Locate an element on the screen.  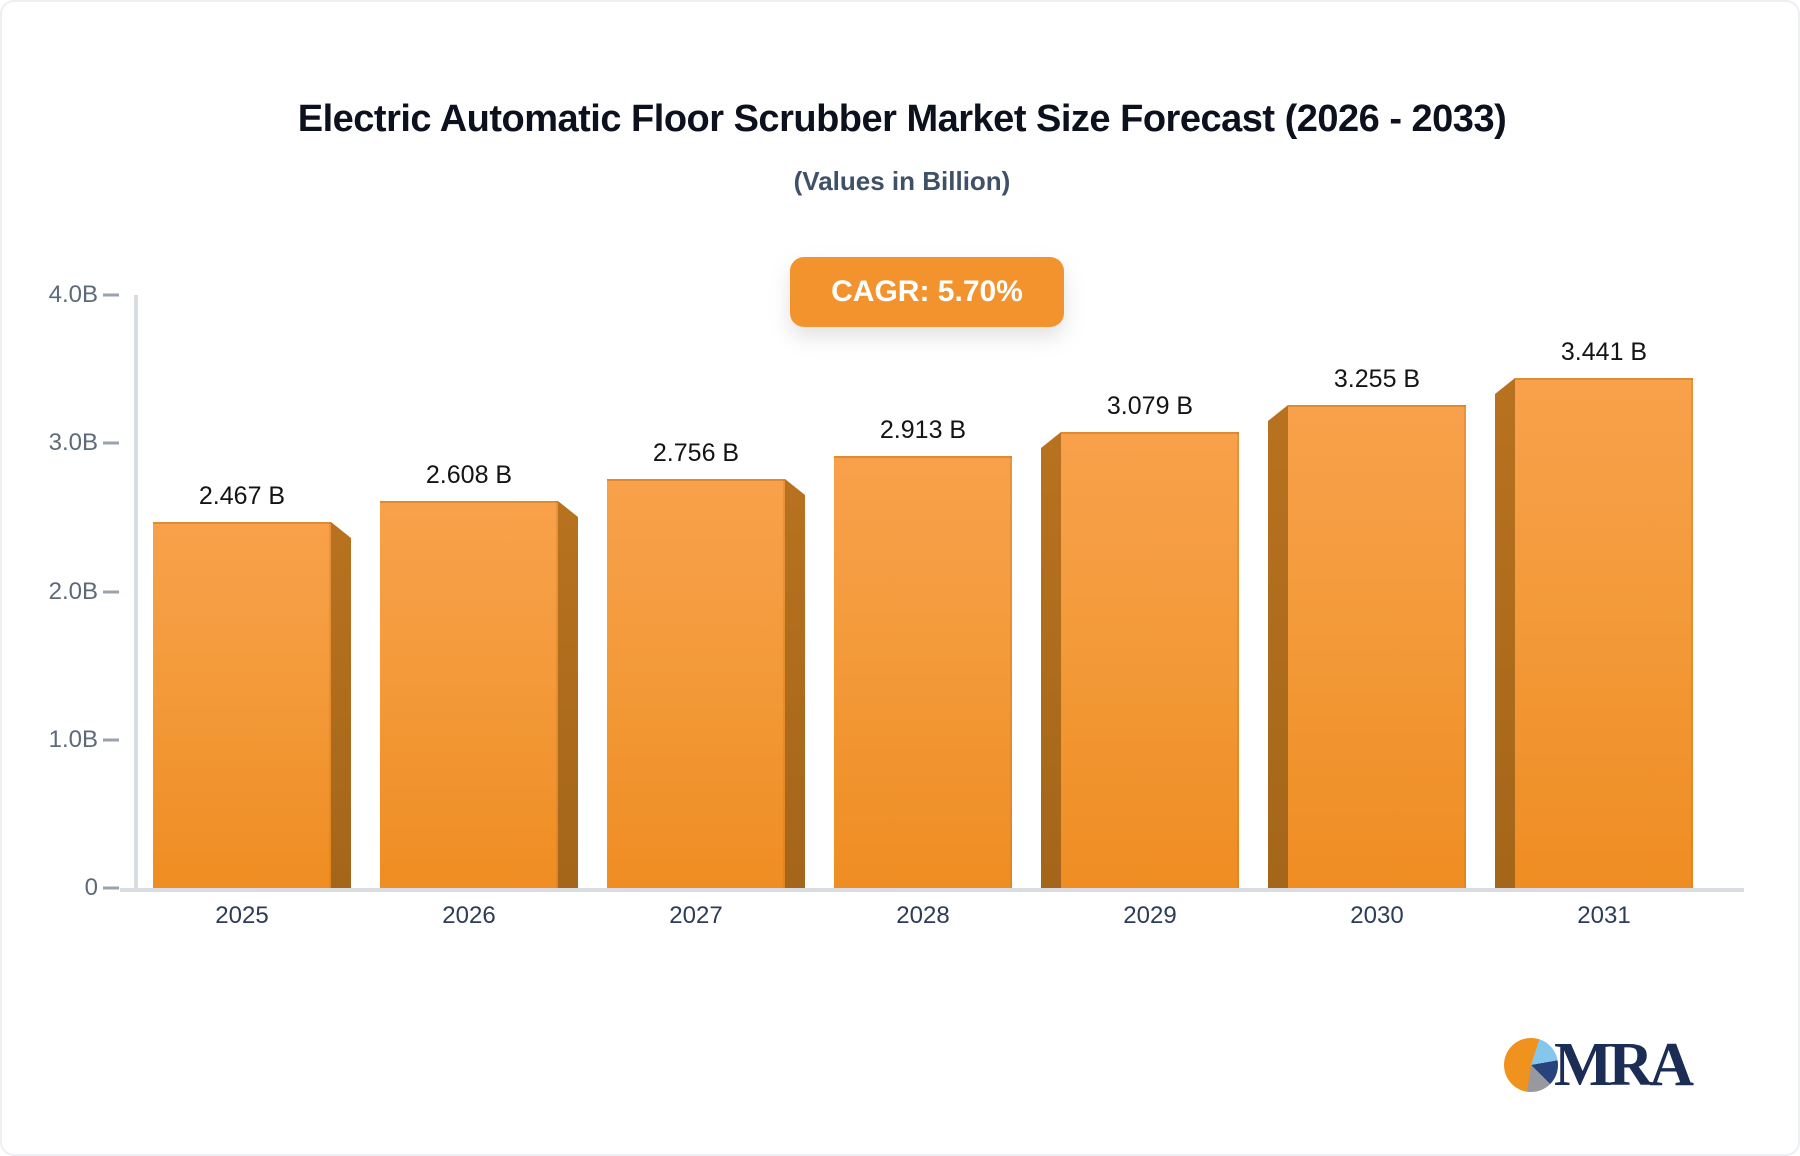
chart-subtitle: (Values in Billion) is located at coordinates (902, 181).